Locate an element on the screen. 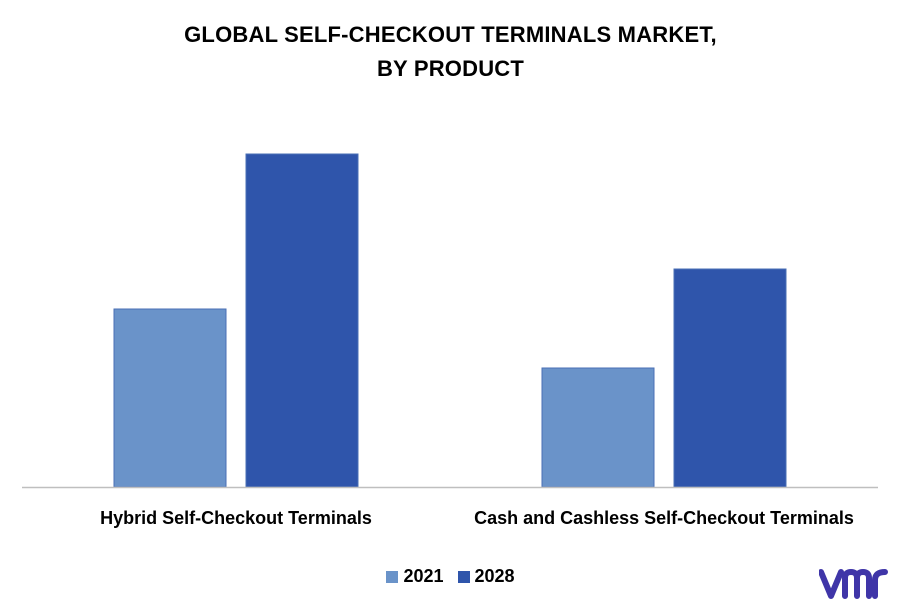  legend-swatch-2028 is located at coordinates (463, 576).